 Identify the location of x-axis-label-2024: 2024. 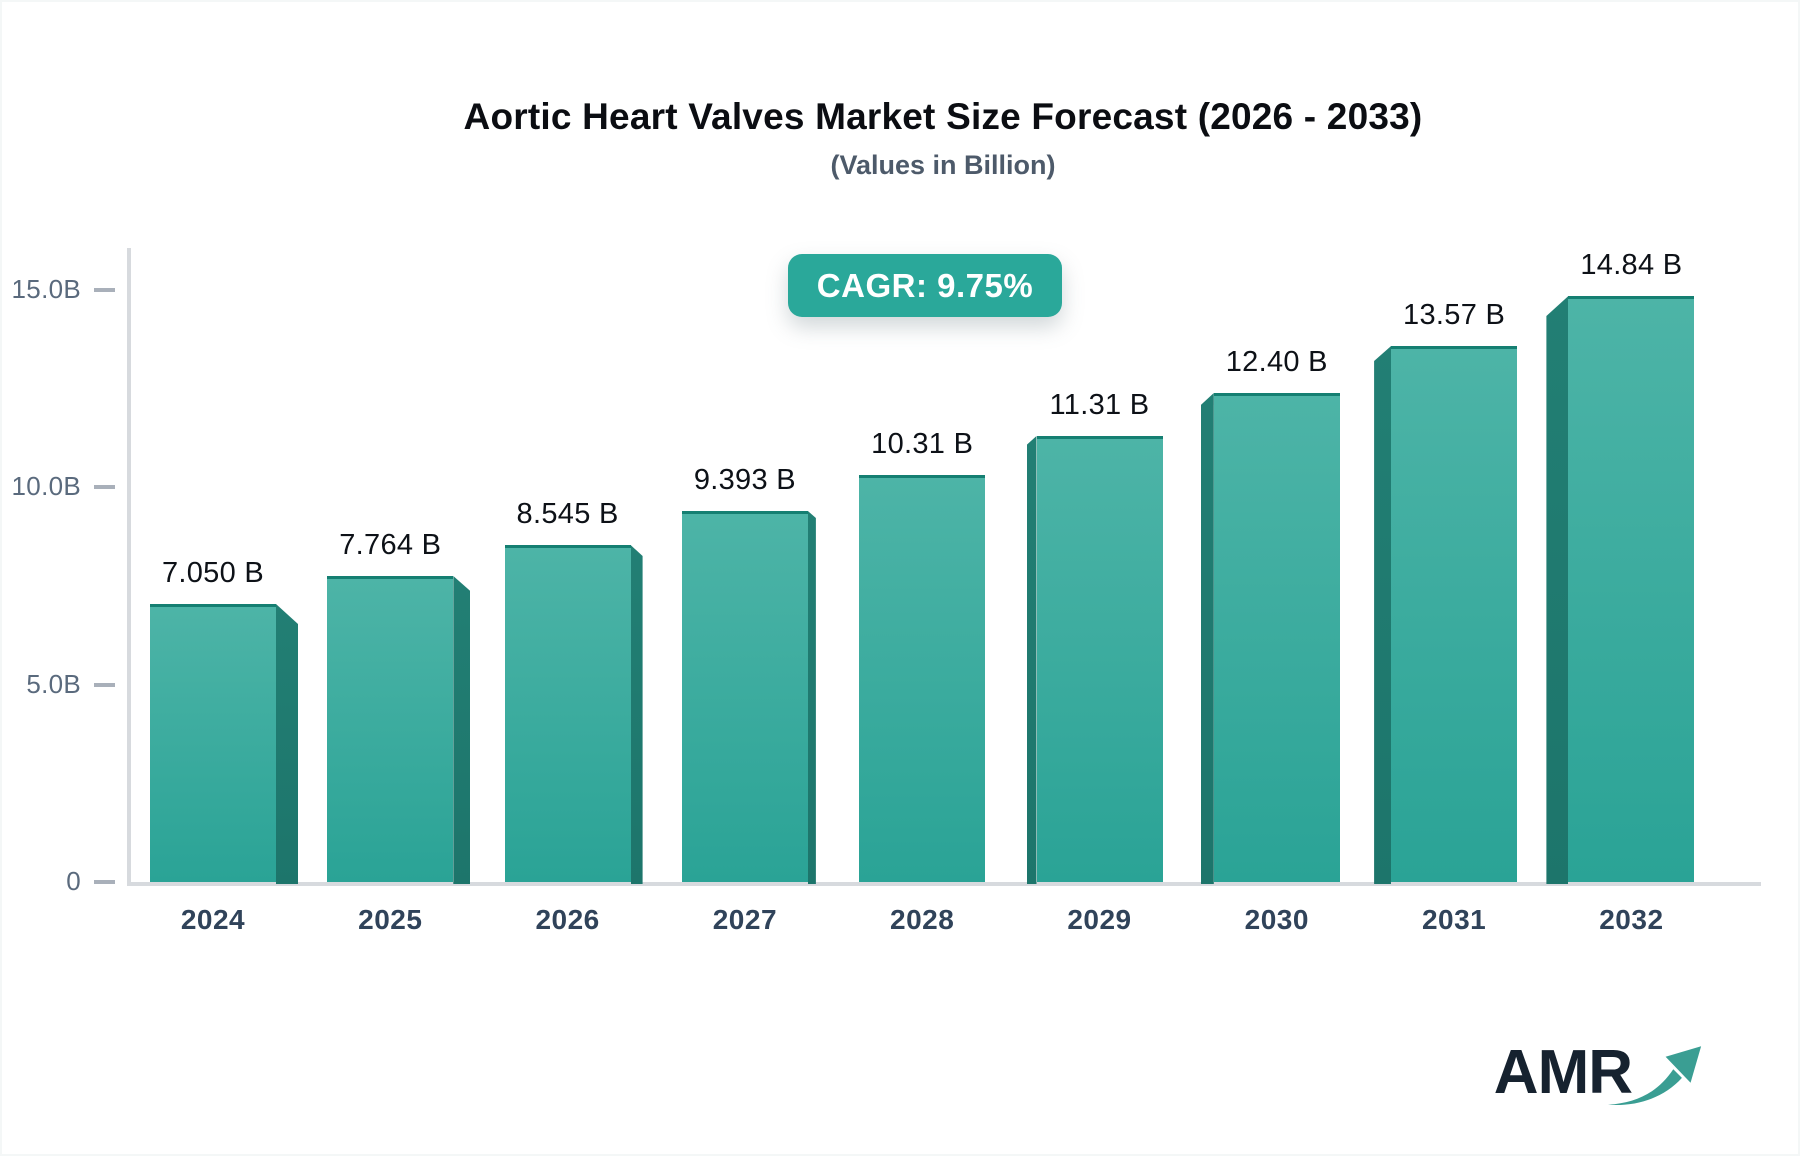
(213, 919).